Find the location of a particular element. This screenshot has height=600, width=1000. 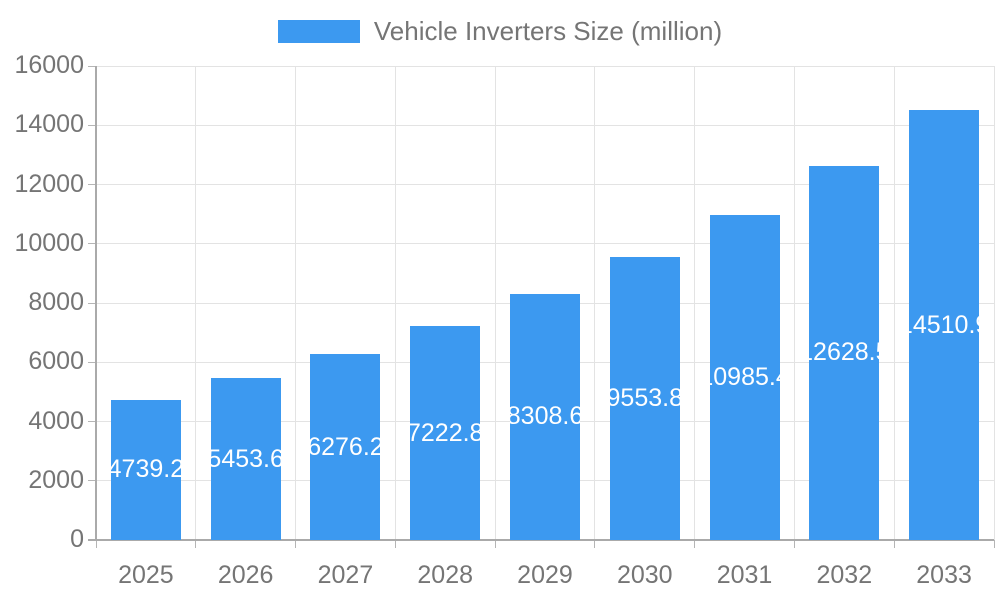

bar-value-label: 10985.4 is located at coordinates (745, 376).